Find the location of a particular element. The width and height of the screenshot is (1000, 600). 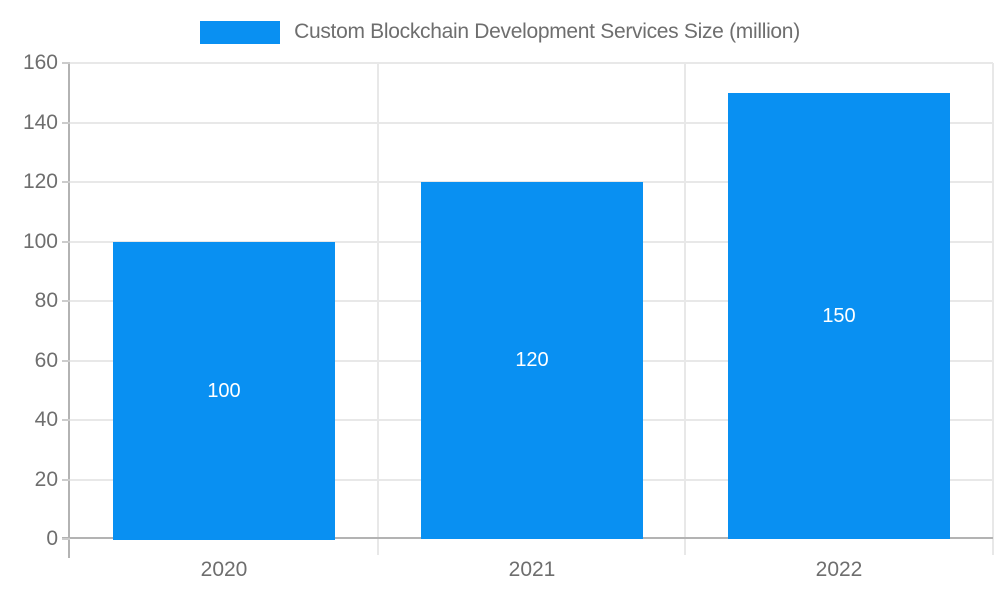

y-tick-label: 20 is located at coordinates (46, 479).